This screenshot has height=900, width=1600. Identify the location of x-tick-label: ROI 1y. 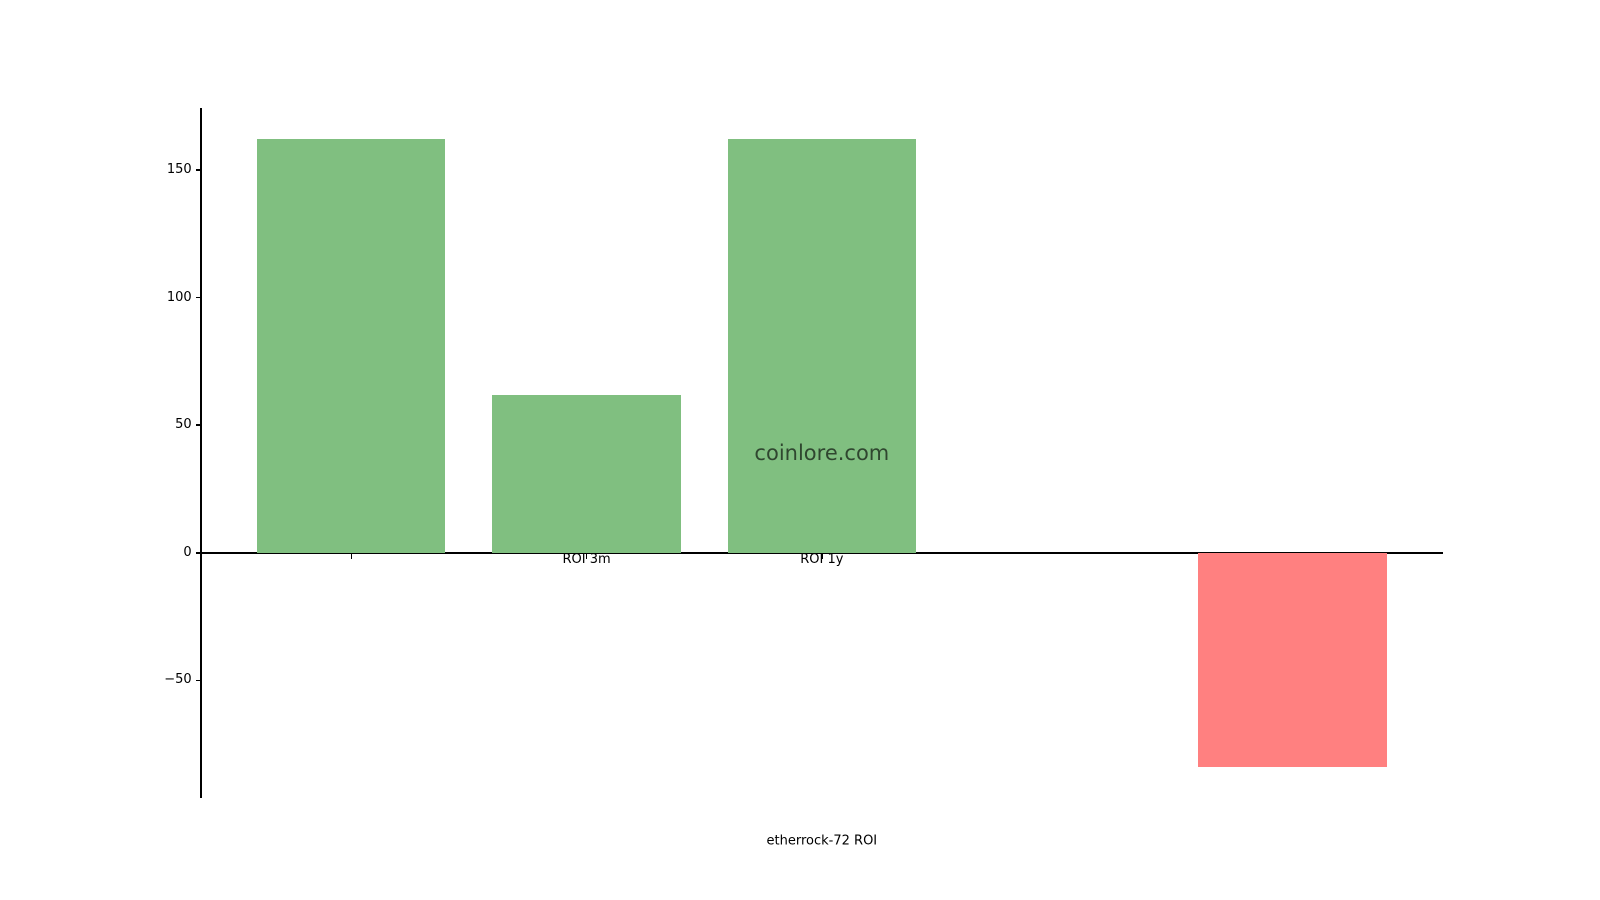
(822, 559).